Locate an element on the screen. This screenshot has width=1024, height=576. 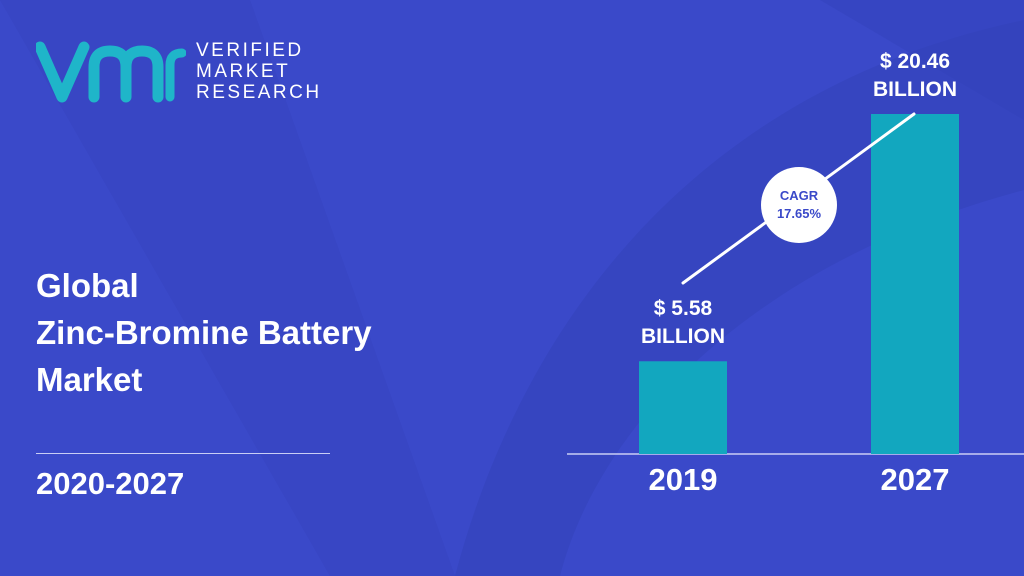
cagr-badge: CAGR 17.65% is located at coordinates (799, 205).